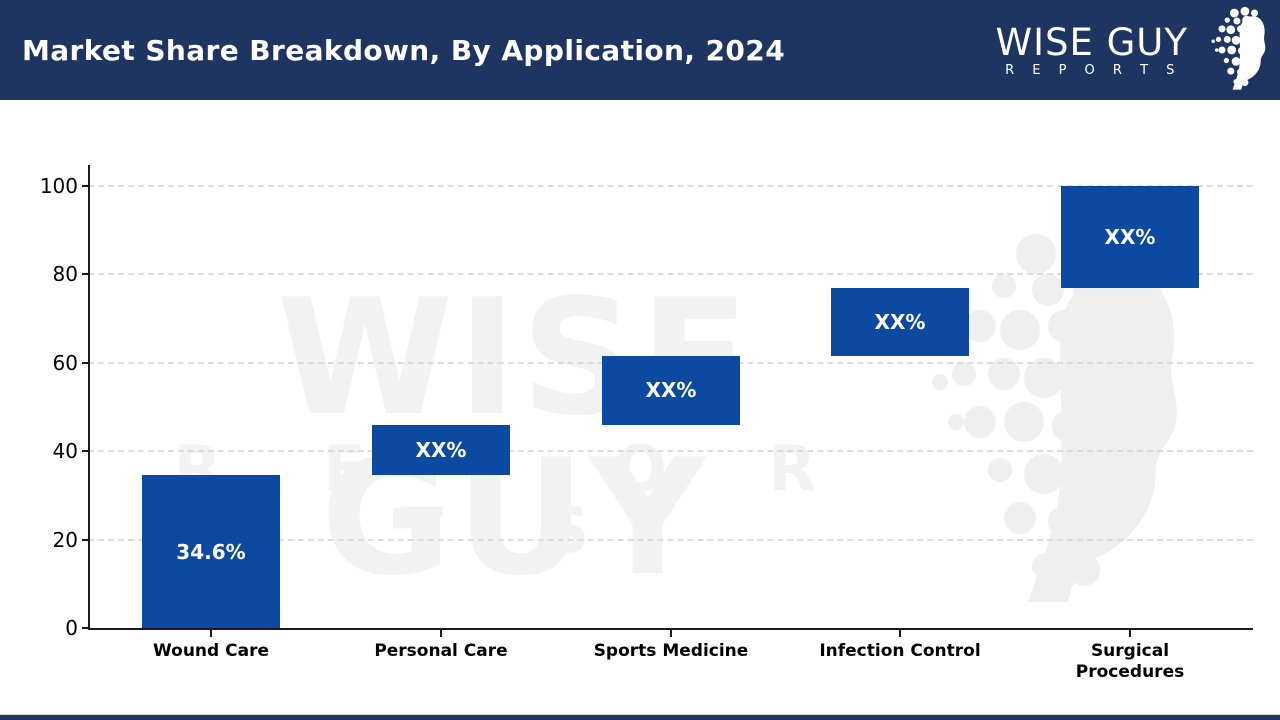 The height and width of the screenshot is (720, 1280). I want to click on watermark-subtext: R E P O R T S, so click(515, 499).